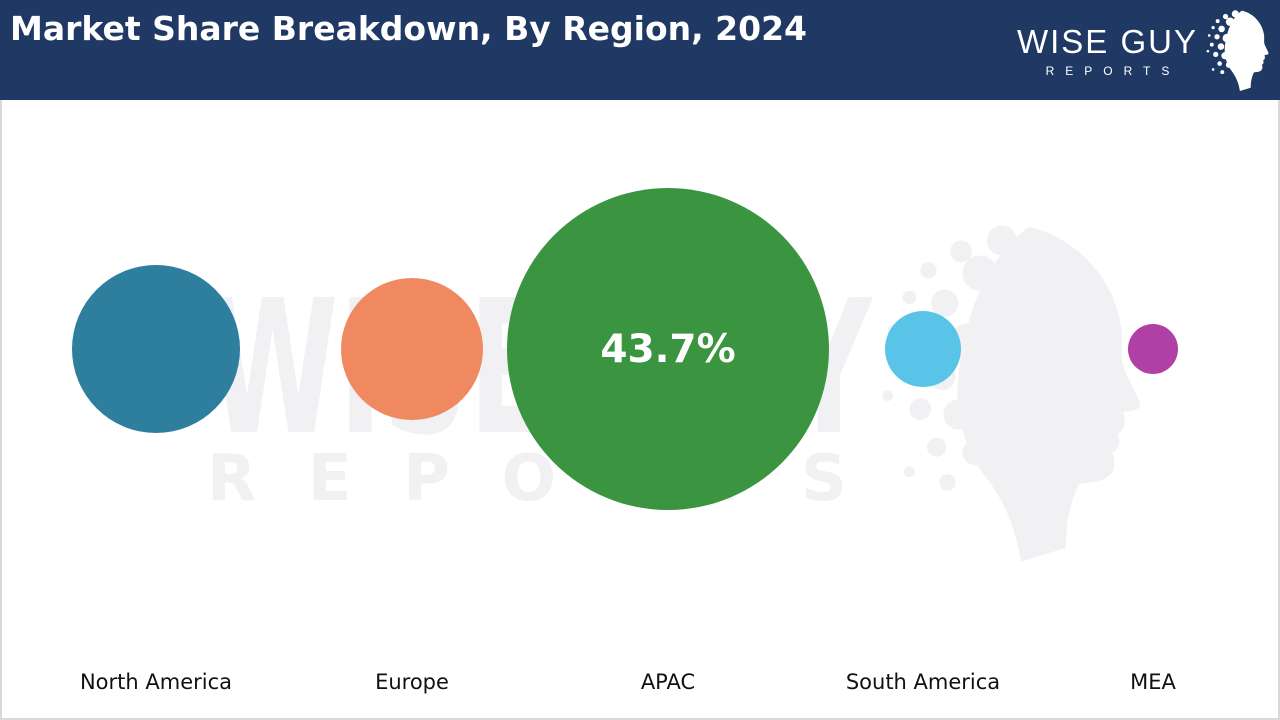  Describe the element at coordinates (1011, 393) in the screenshot. I see `watermark-face-icon` at that location.